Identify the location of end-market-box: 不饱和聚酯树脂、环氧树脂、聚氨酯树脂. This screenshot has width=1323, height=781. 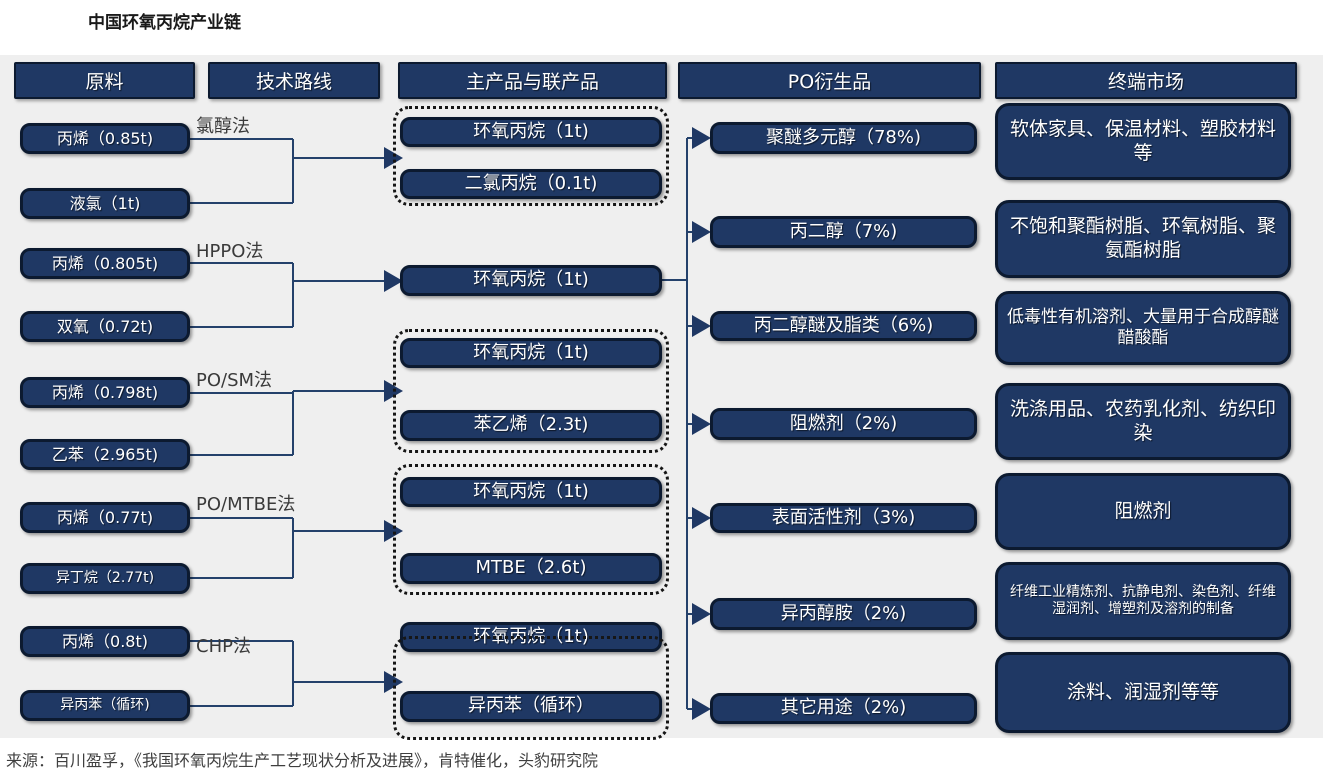
(1143, 239).